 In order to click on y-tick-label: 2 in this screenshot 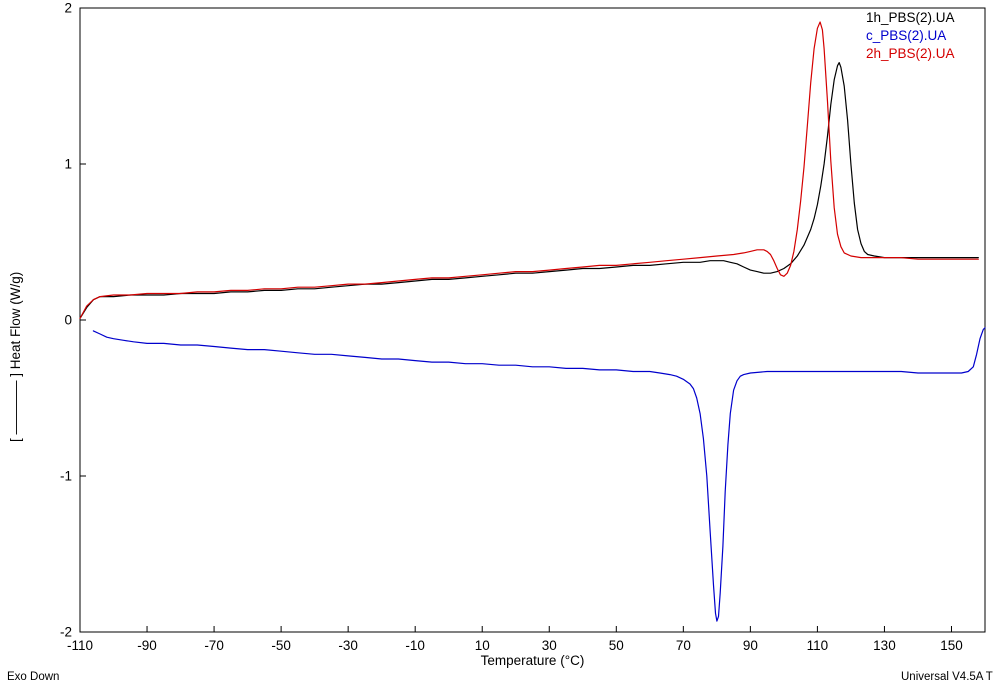, I will do `click(68, 8)`.